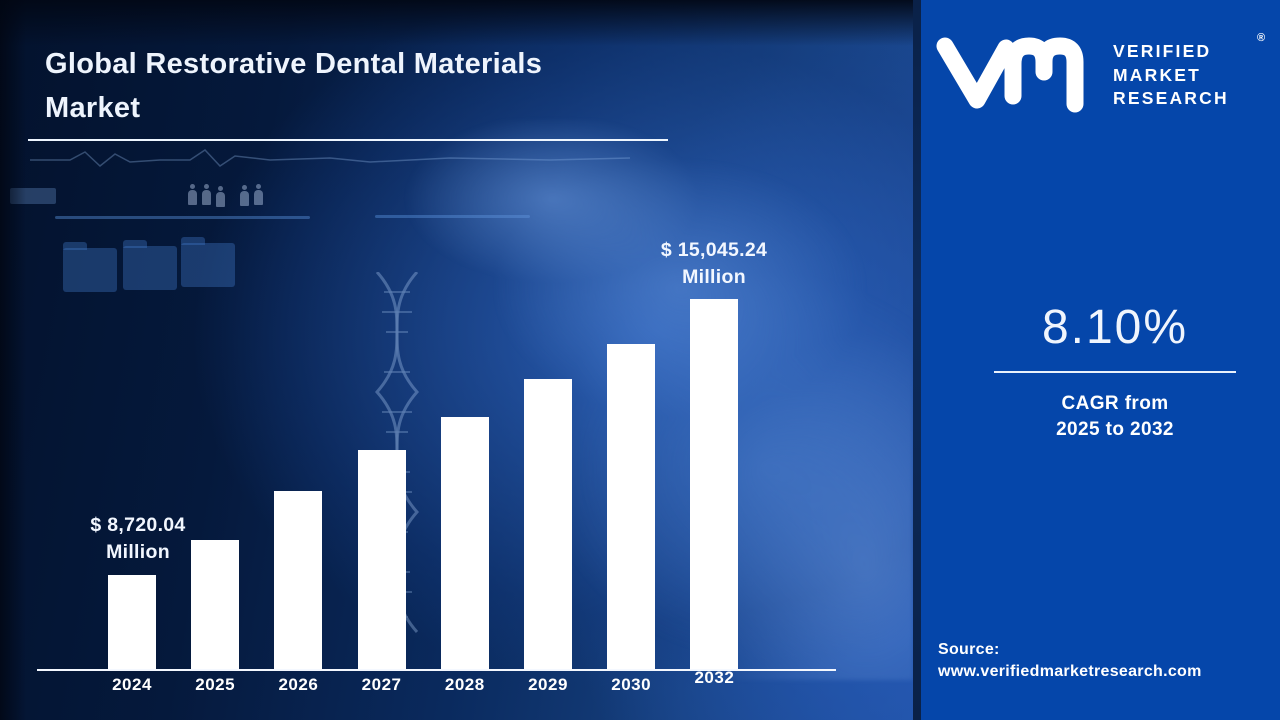 The width and height of the screenshot is (1280, 720). I want to click on cagr-value: 8.10%, so click(1115, 327).